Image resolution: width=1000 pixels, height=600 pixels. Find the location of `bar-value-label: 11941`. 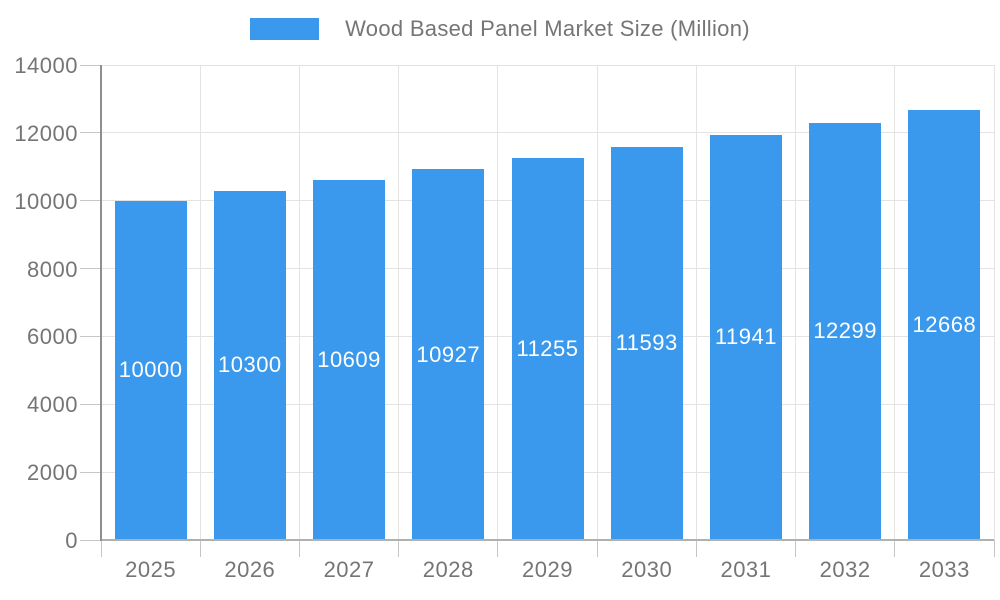

bar-value-label: 11941 is located at coordinates (745, 337).